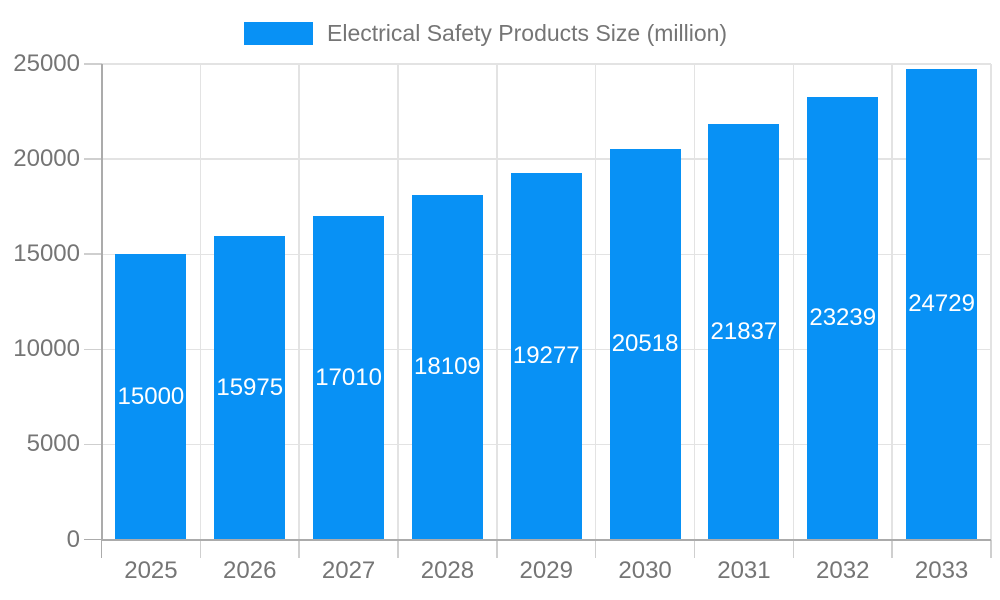 The image size is (1000, 600). I want to click on bar-value-label: 21837, so click(744, 331).